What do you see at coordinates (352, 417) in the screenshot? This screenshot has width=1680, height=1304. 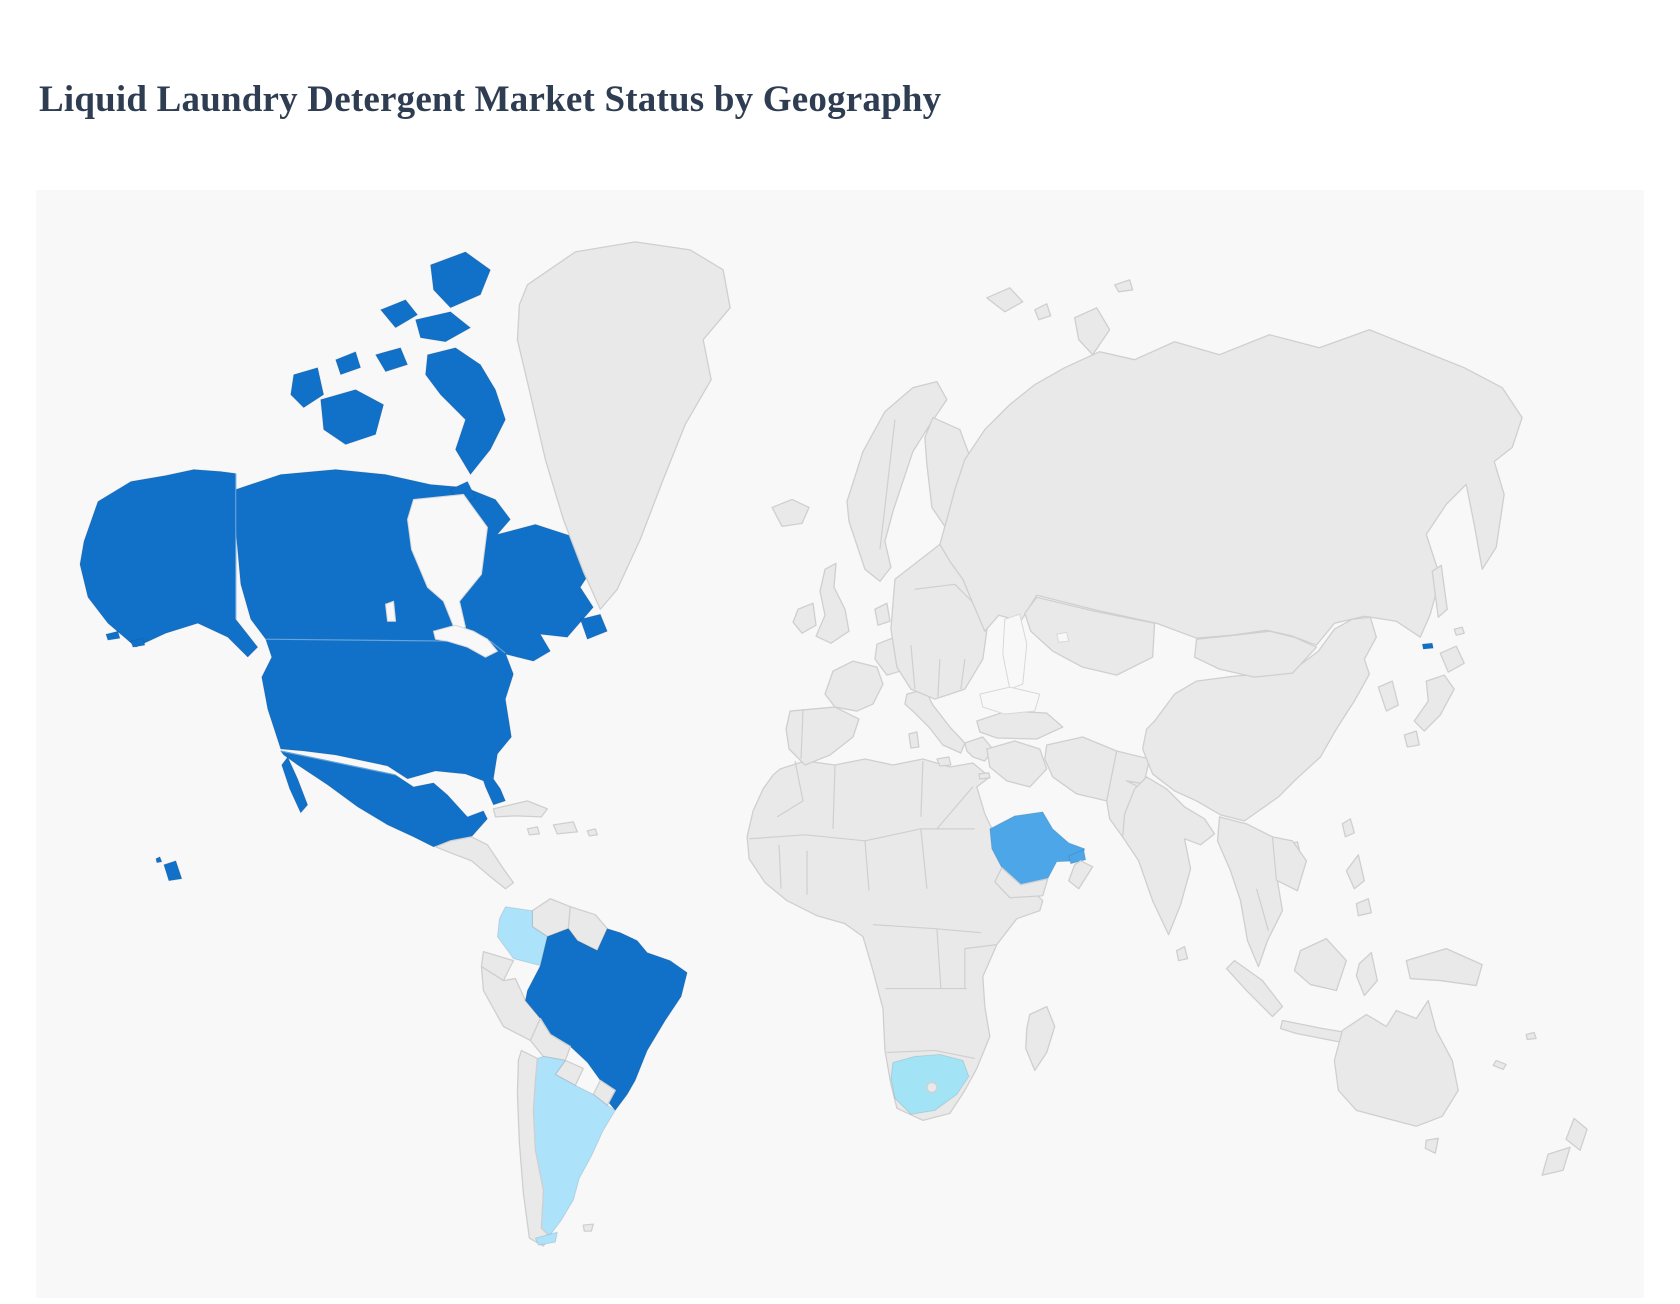 I see `country-canada-victoria` at bounding box center [352, 417].